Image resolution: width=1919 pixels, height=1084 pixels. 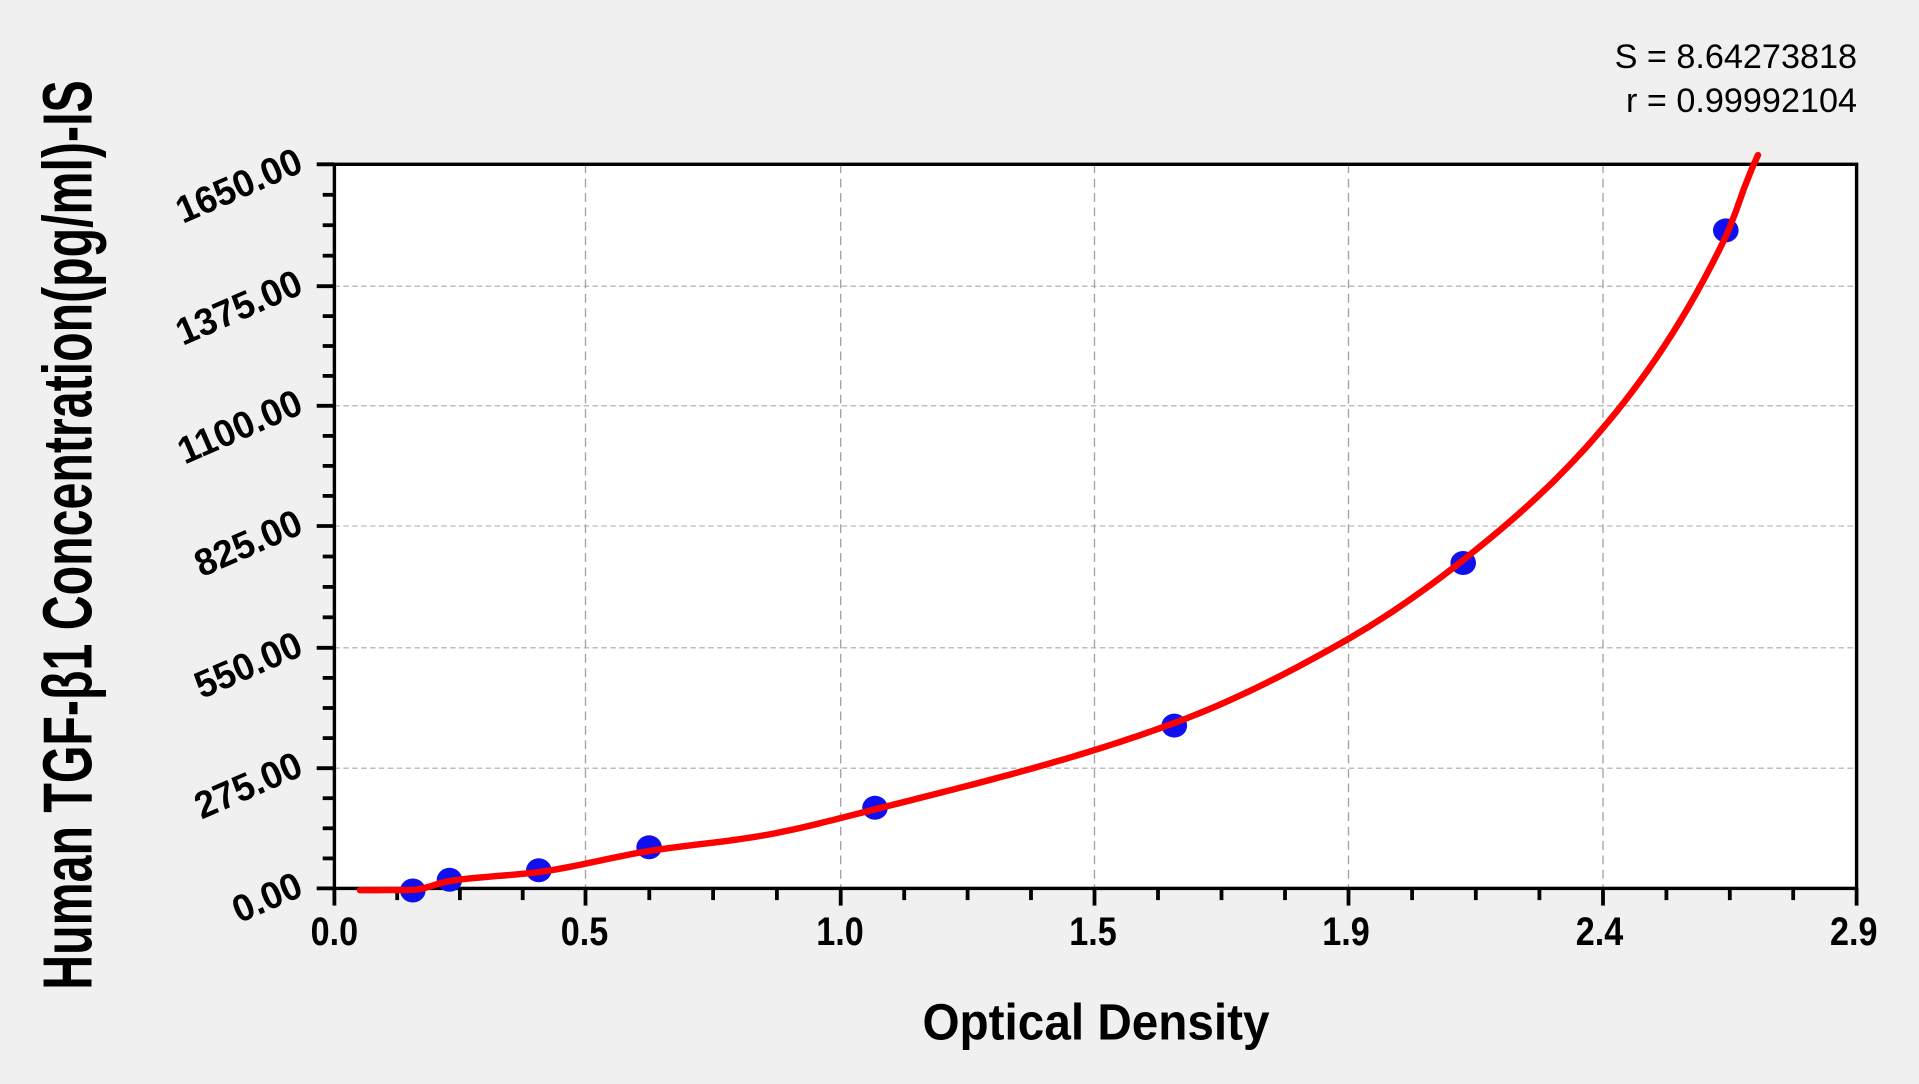 I want to click on svg-text:Human TGF-β1 Concentration(pg/: Human TGF-β1 Concentration(pg/ml)-IS, so click(x=68, y=534).